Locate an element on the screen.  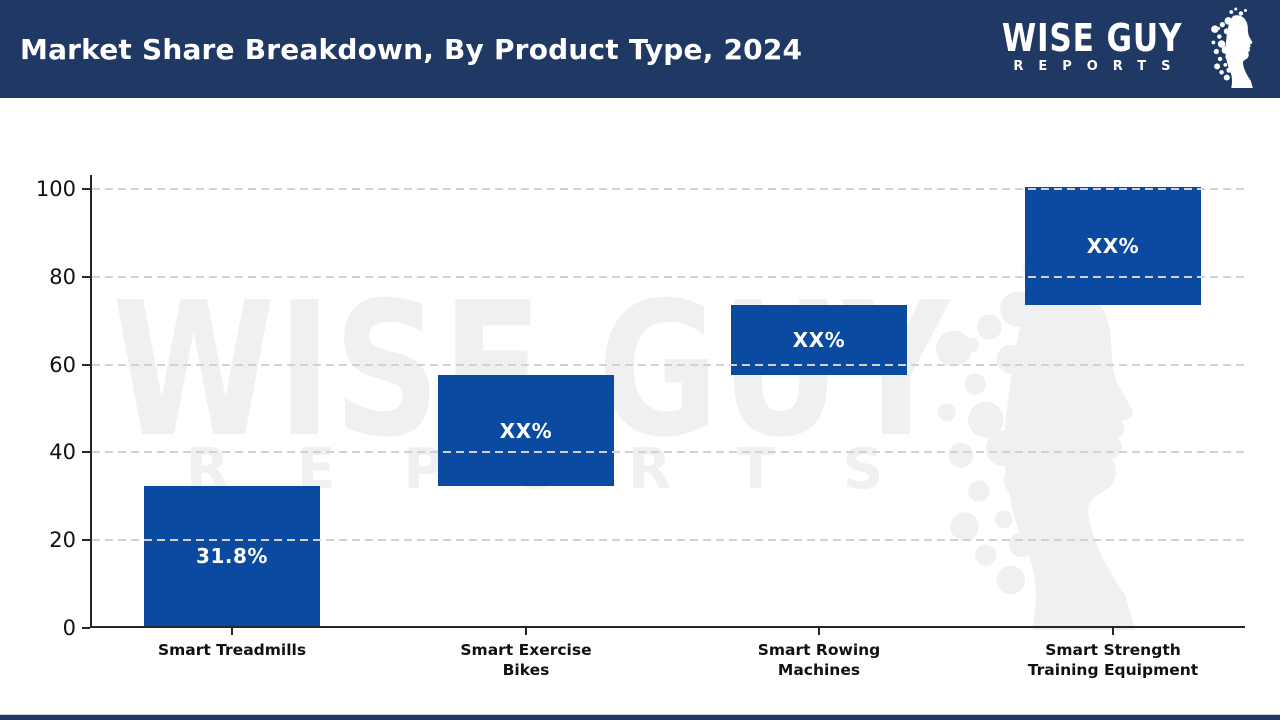
logo-text: WISE GUY REPORTS is located at coordinates (1092, 45).